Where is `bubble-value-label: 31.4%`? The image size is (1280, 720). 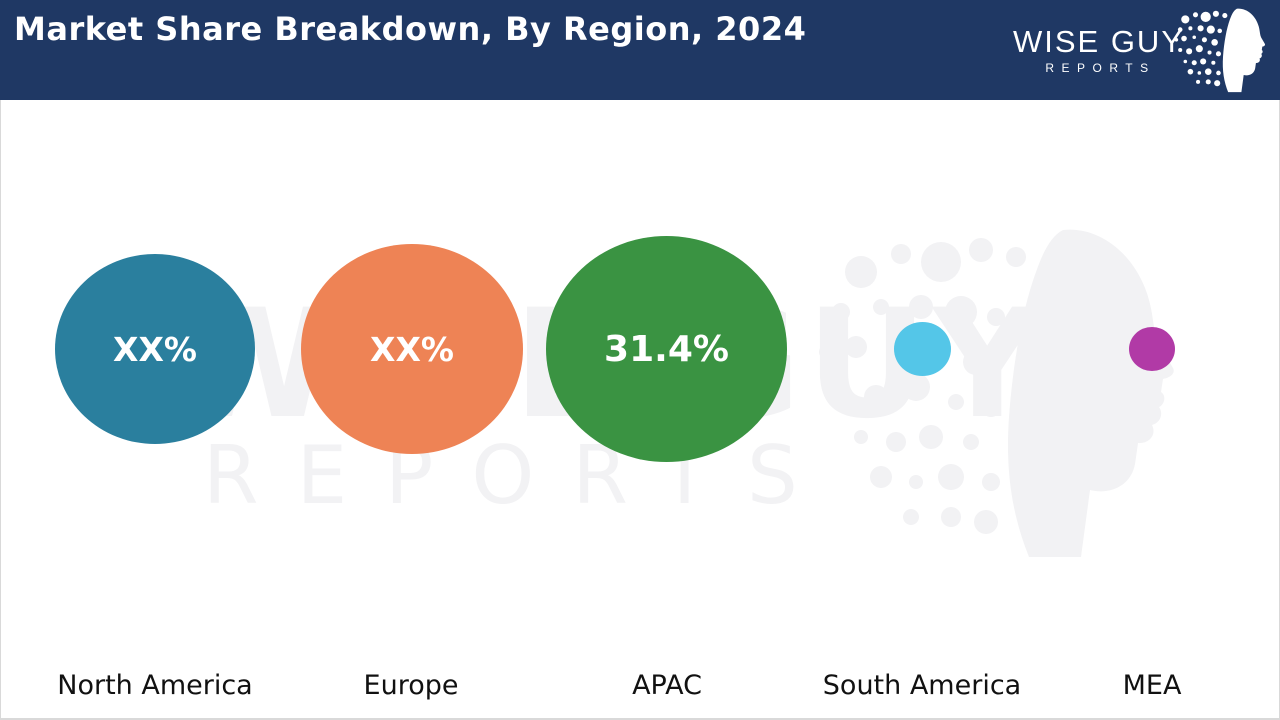 bubble-value-label: 31.4% is located at coordinates (666, 349).